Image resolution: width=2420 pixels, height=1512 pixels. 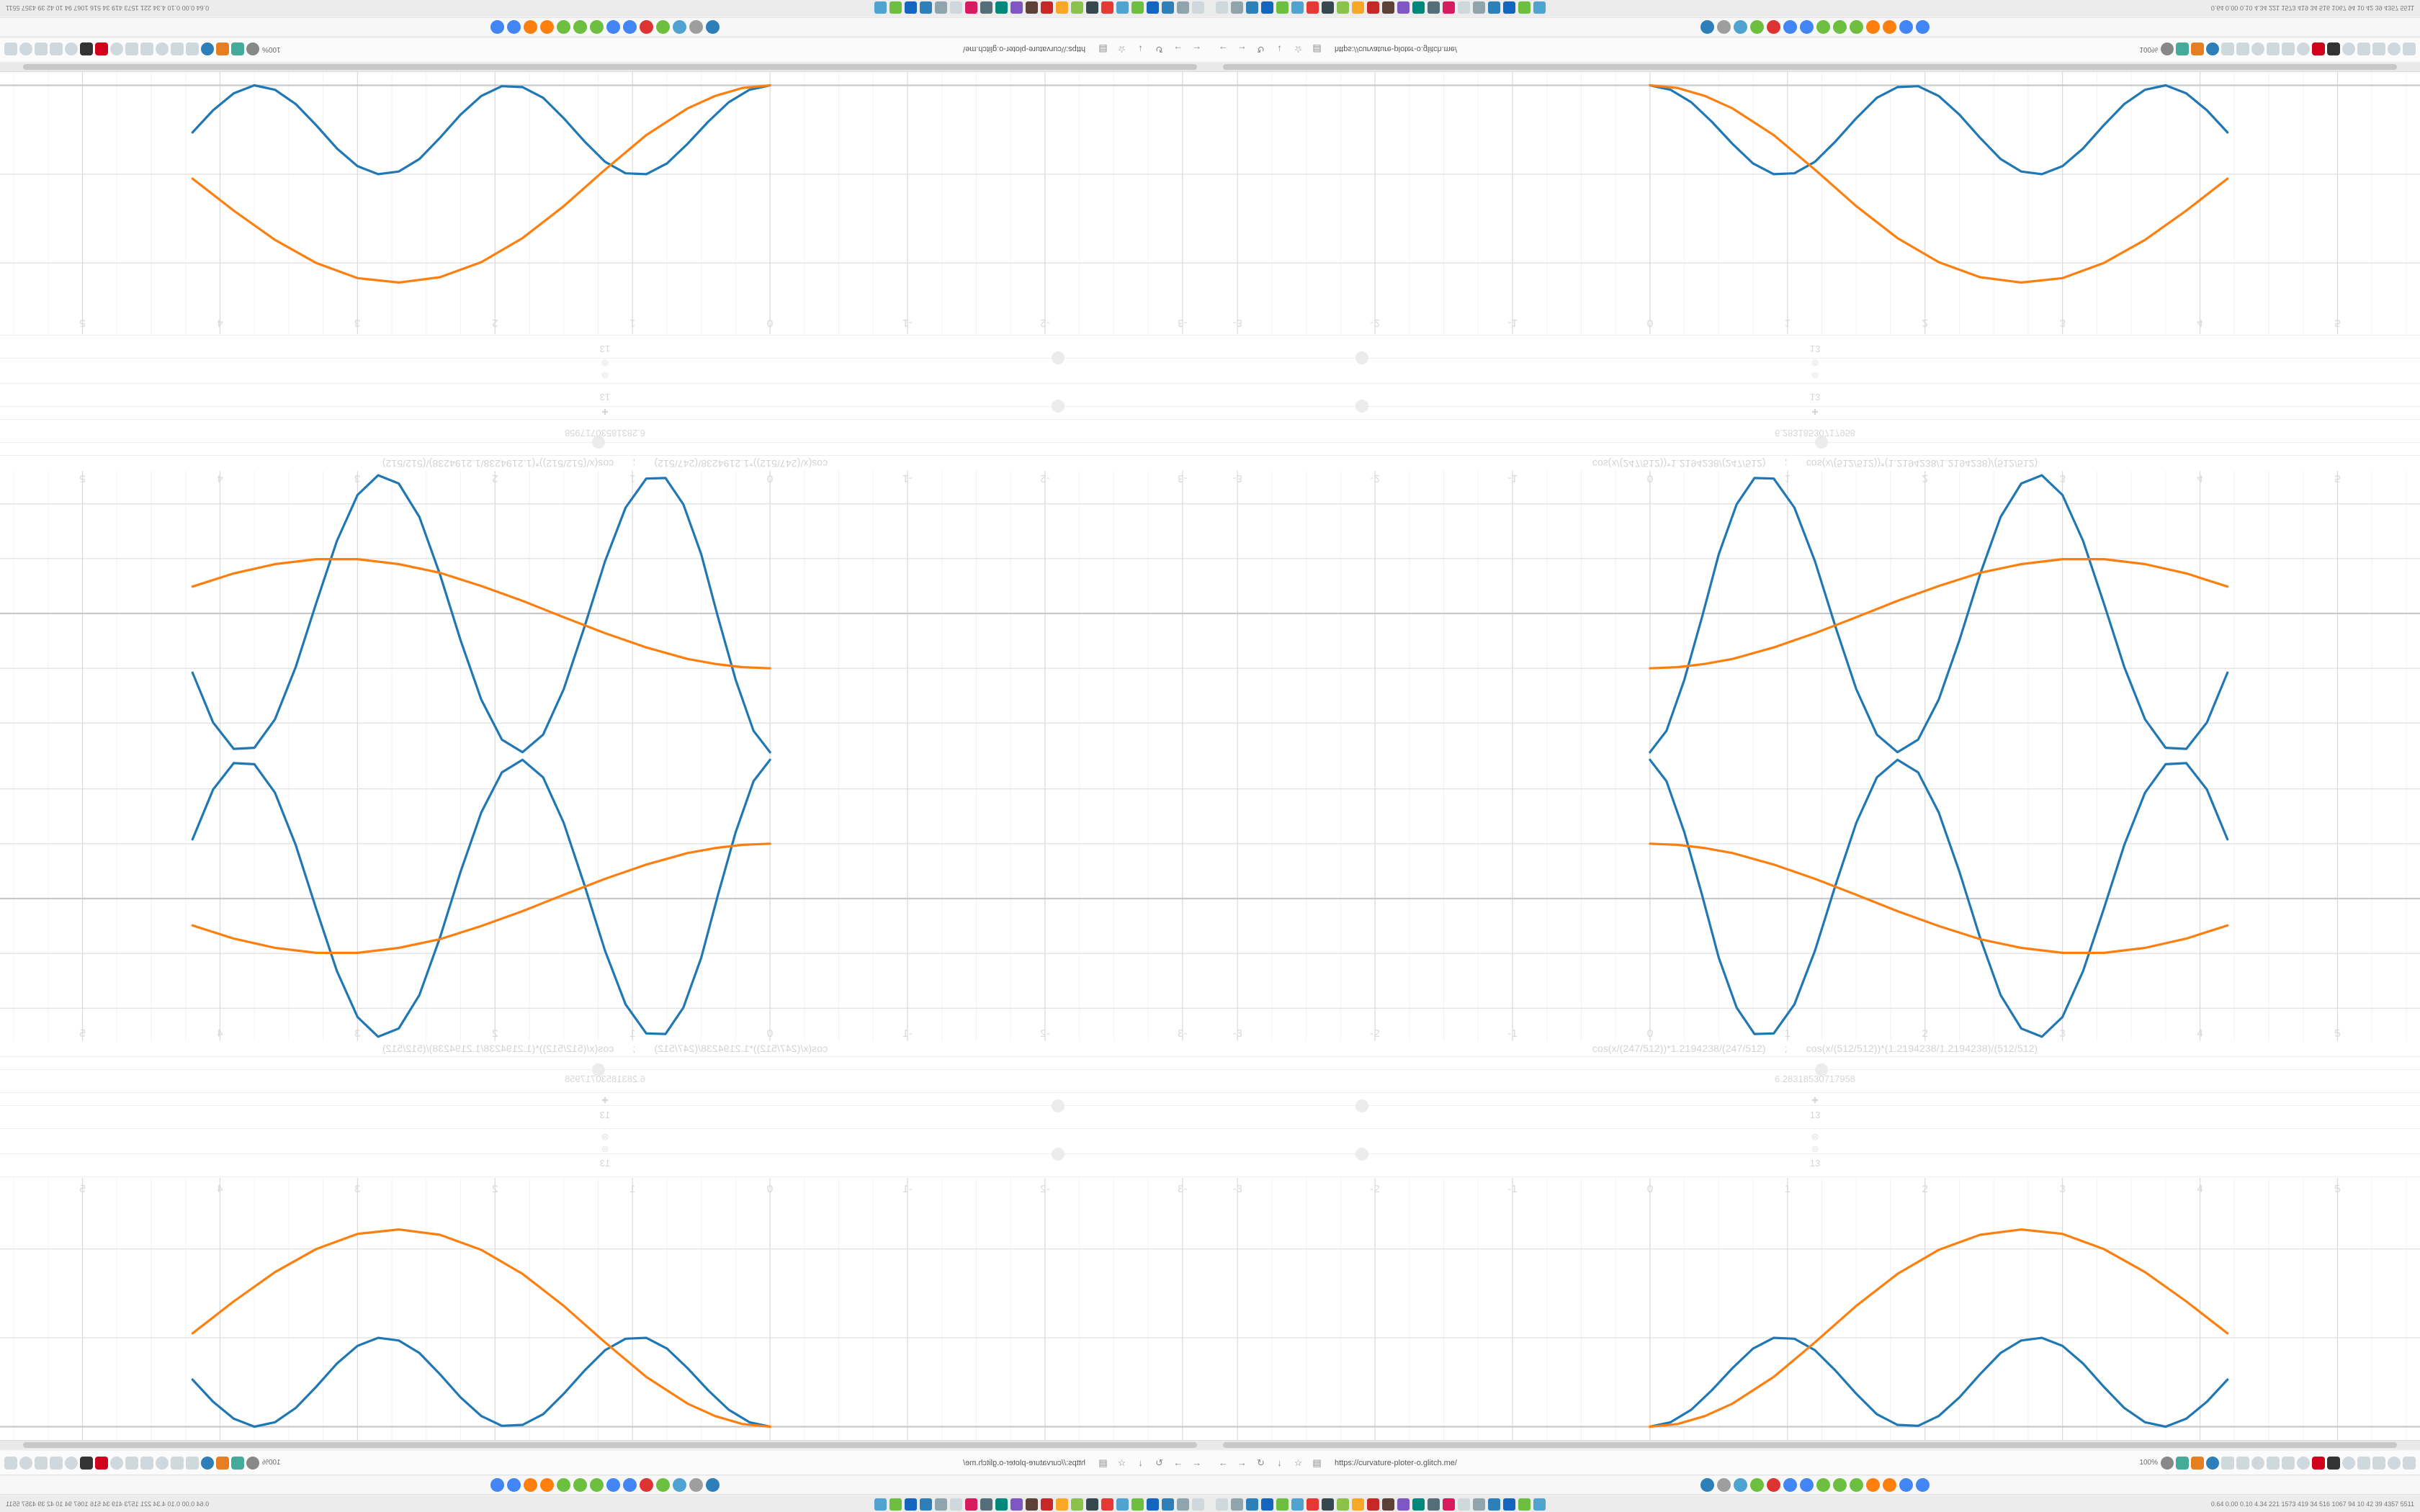 What do you see at coordinates (162, 49) in the screenshot?
I see `tor-icon` at bounding box center [162, 49].